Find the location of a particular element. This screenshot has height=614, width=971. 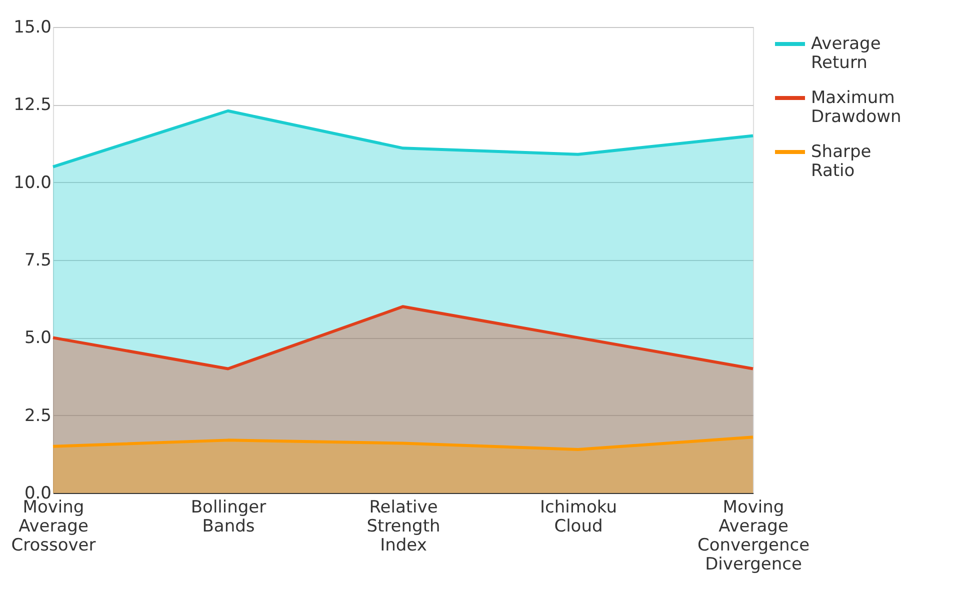

y-tick-label: 7.5 is located at coordinates (38, 260).